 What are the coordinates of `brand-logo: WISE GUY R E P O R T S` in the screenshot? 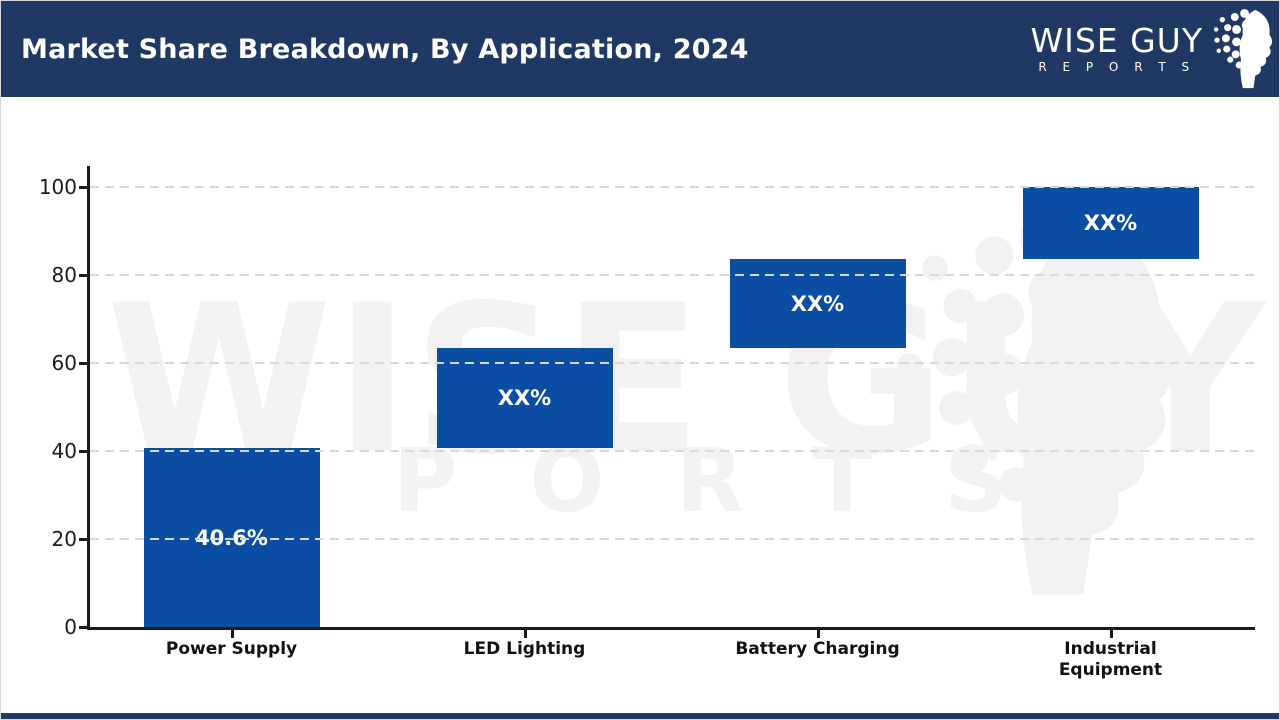 It's located at (1151, 49).